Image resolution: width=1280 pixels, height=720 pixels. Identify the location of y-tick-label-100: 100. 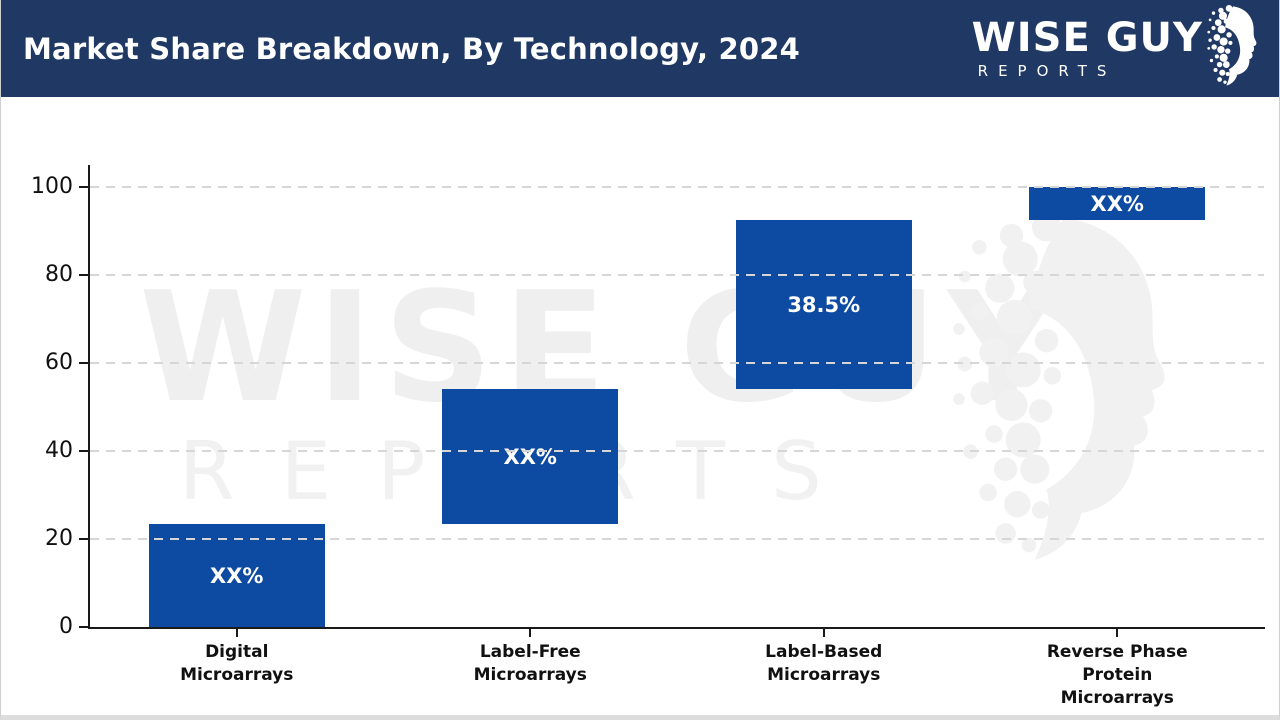
(52, 186).